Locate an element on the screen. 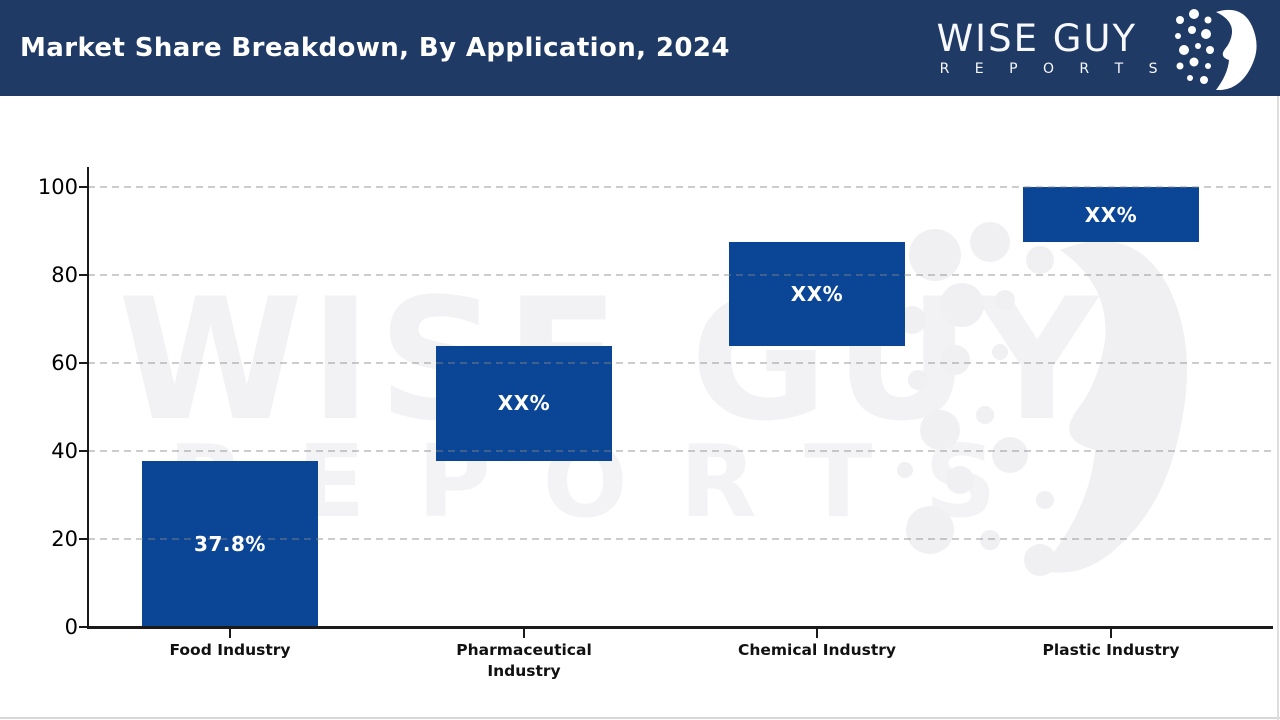 Image resolution: width=1280 pixels, height=720 pixels. y-tick-label: 80 is located at coordinates (64, 275).